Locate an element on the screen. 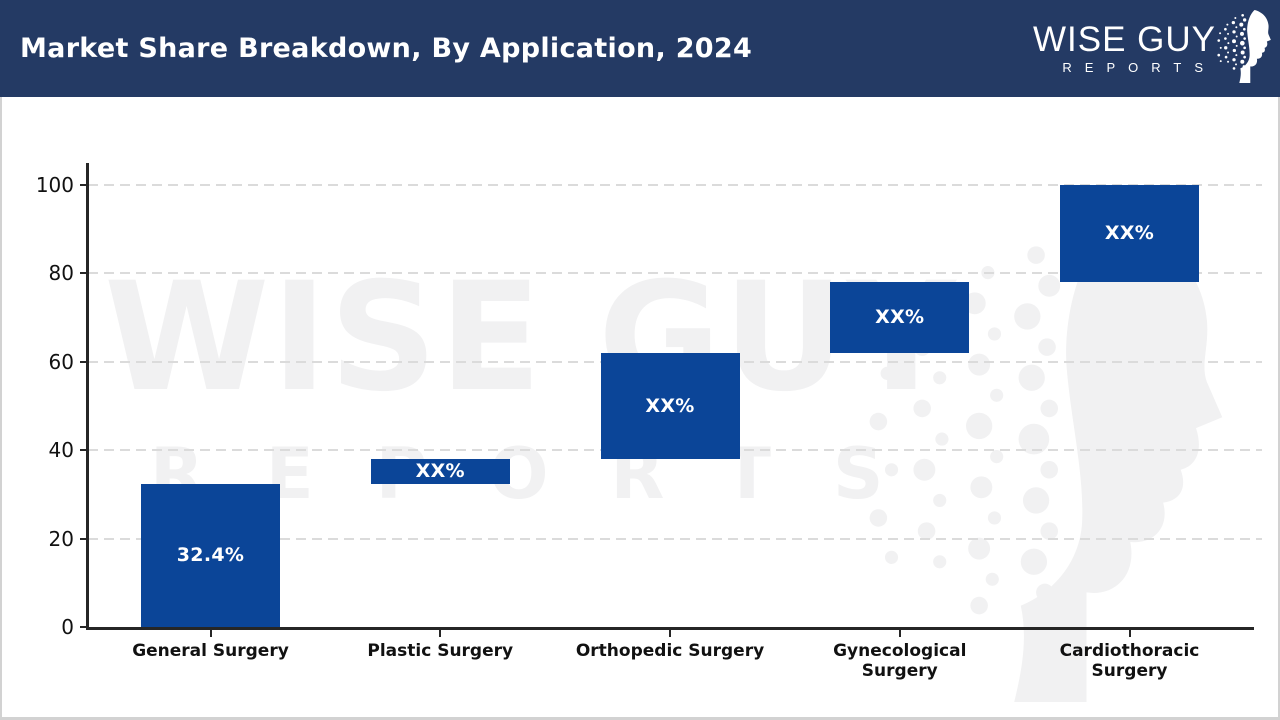 Image resolution: width=1280 pixels, height=720 pixels. brand-wordmark: WISE GUY REPORTS is located at coordinates (1124, 48).